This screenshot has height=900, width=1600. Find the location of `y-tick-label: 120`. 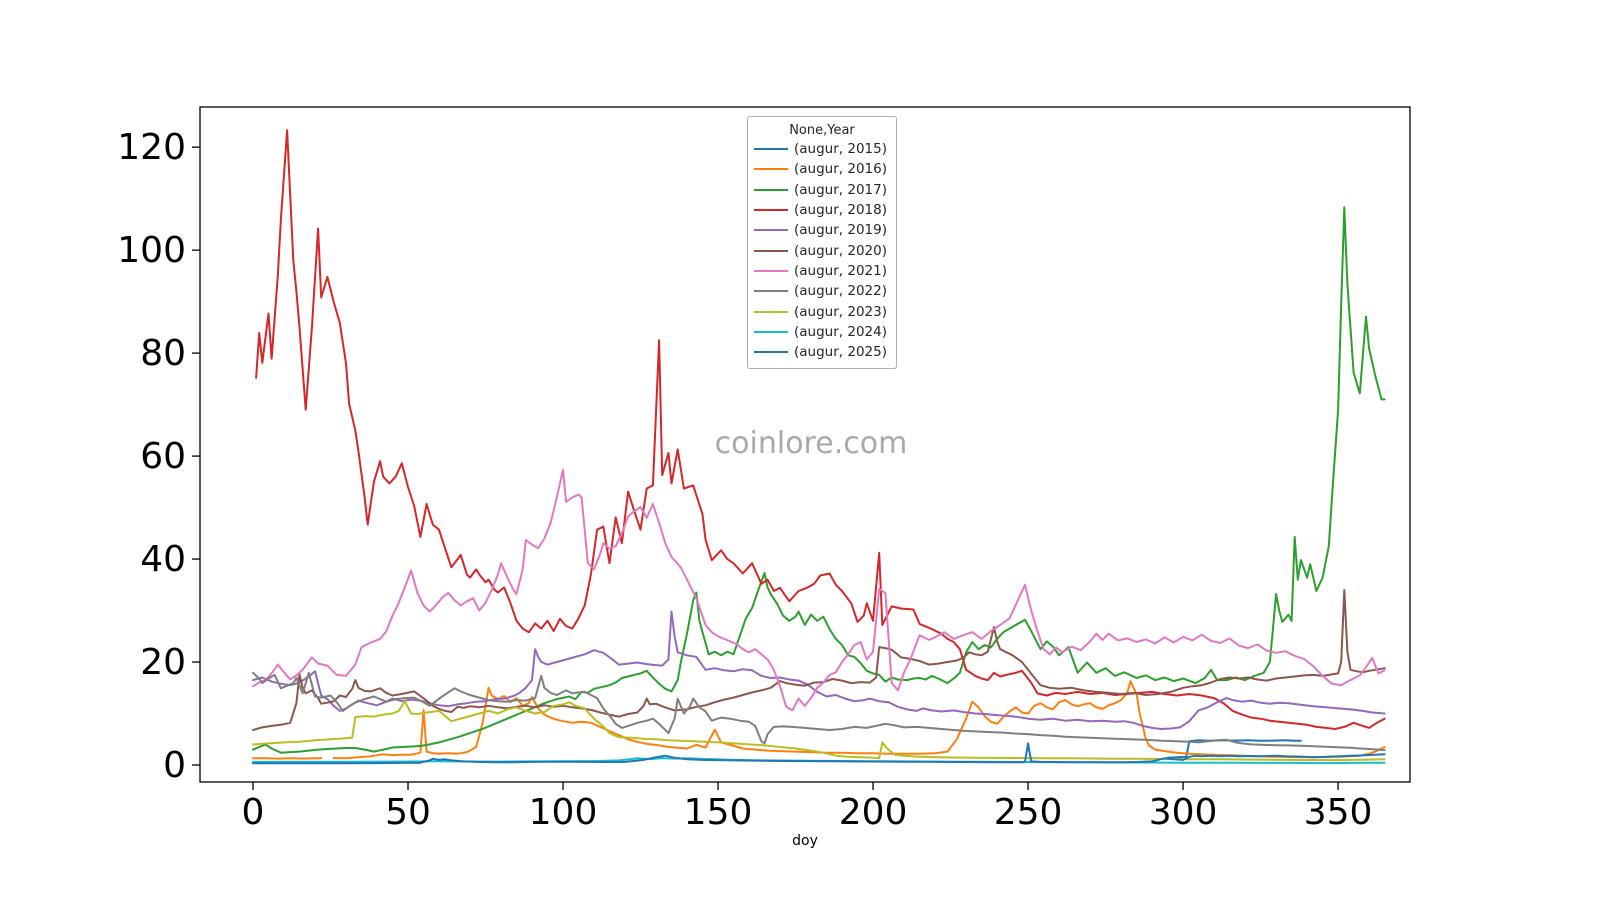

y-tick-label: 120 is located at coordinates (151, 147).